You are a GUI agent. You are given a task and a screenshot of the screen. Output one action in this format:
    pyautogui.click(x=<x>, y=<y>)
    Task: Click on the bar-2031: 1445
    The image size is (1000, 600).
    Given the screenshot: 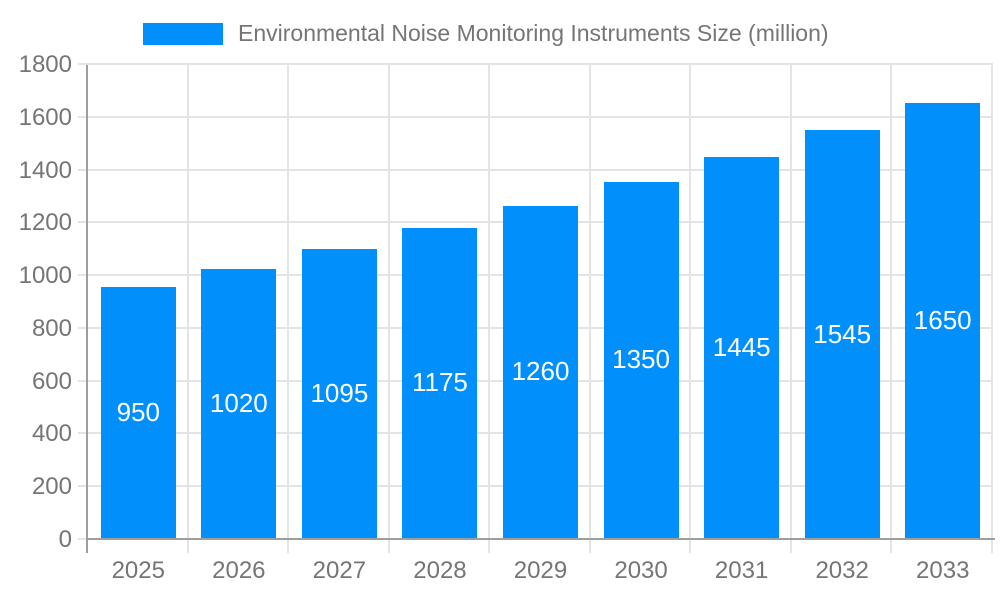 What is the action you would take?
    pyautogui.click(x=742, y=347)
    